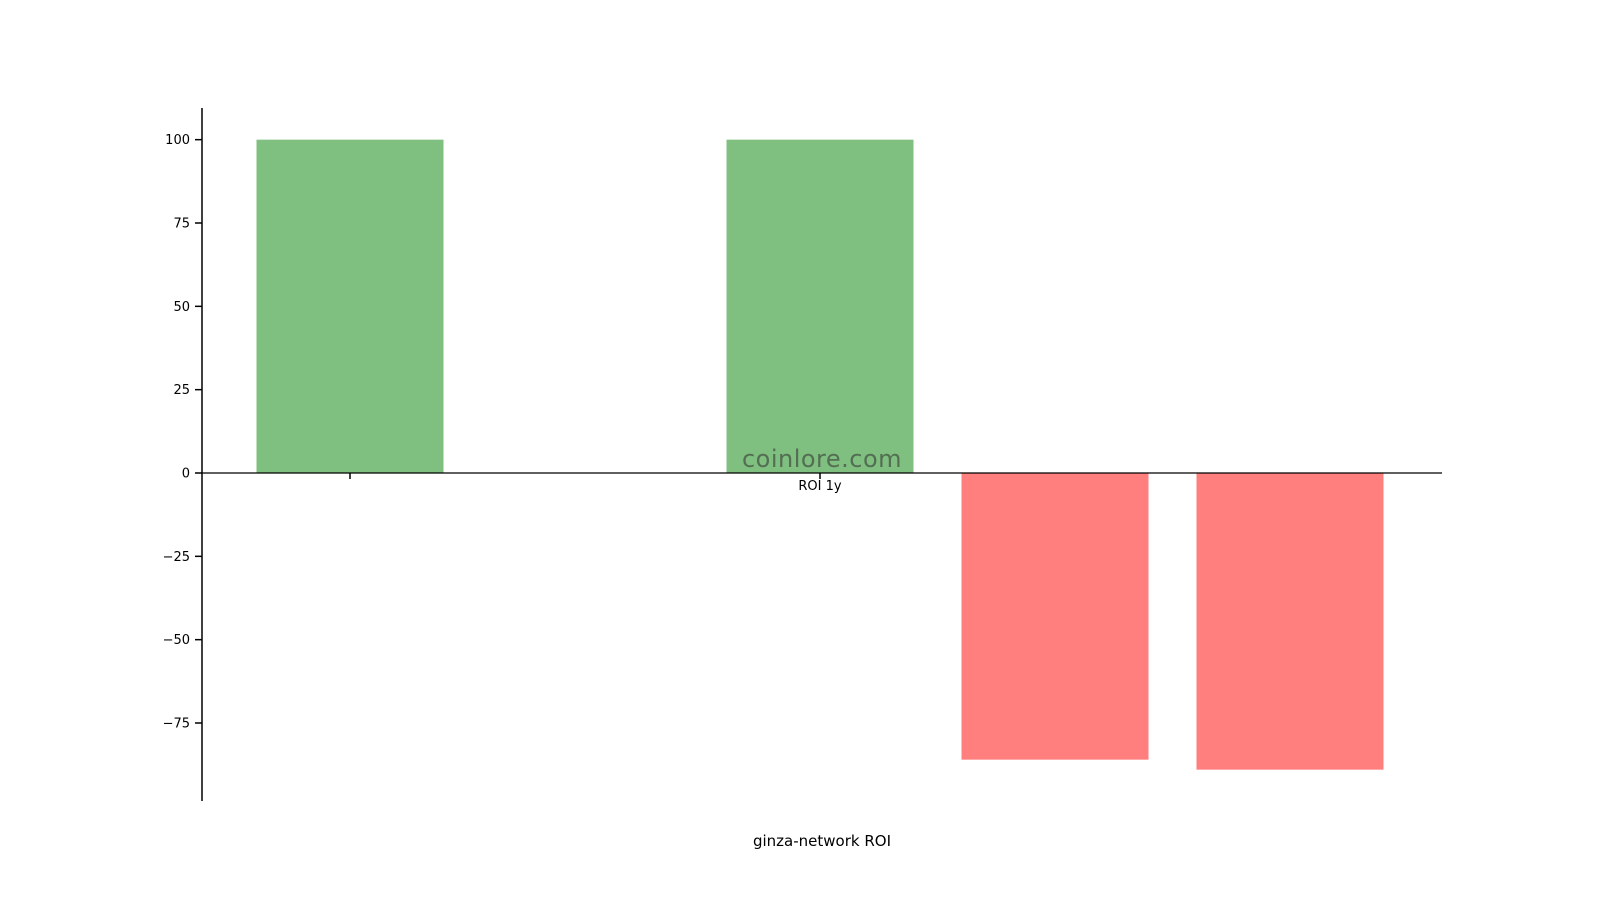 The height and width of the screenshot is (900, 1600). I want to click on chart-caption: ginza-network ROI, so click(821, 841).